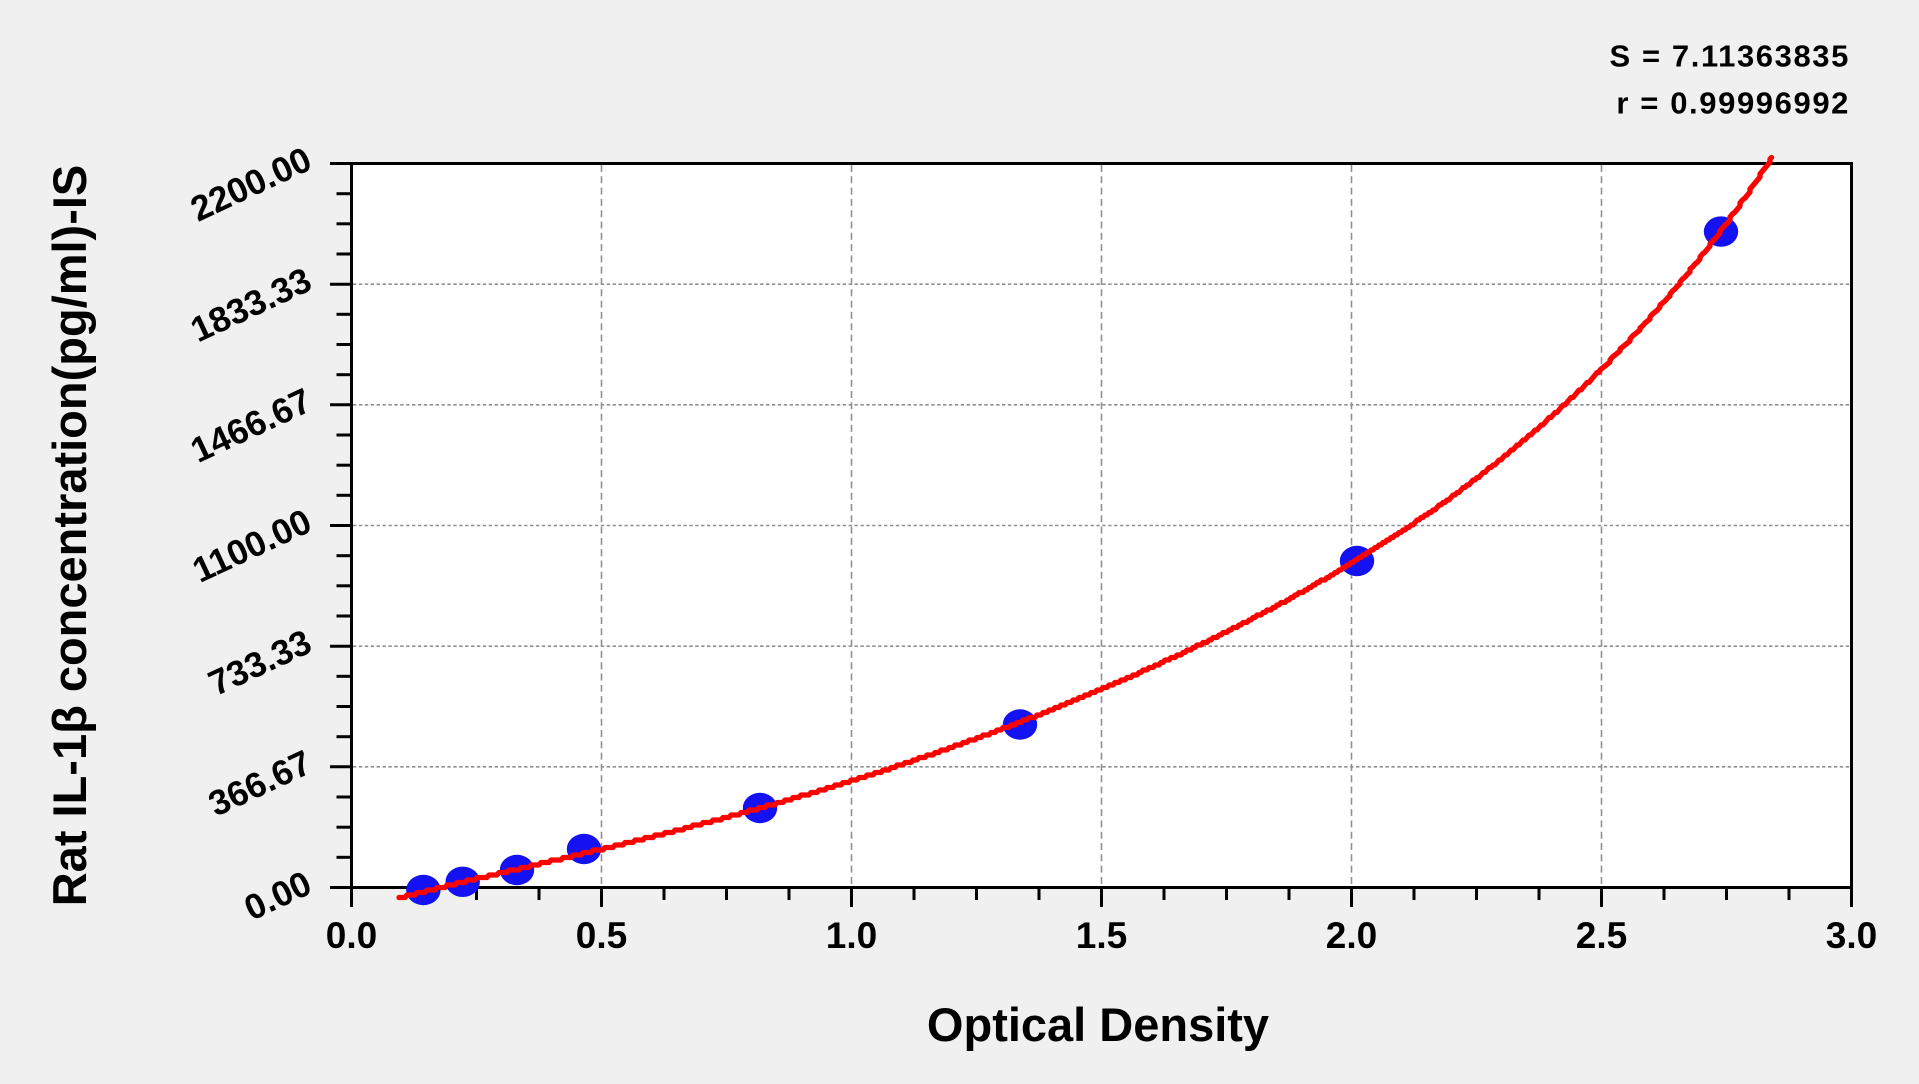 This screenshot has width=1919, height=1084. Describe the element at coordinates (1851, 935) in the screenshot. I see `svg-text: 3.0` at that location.